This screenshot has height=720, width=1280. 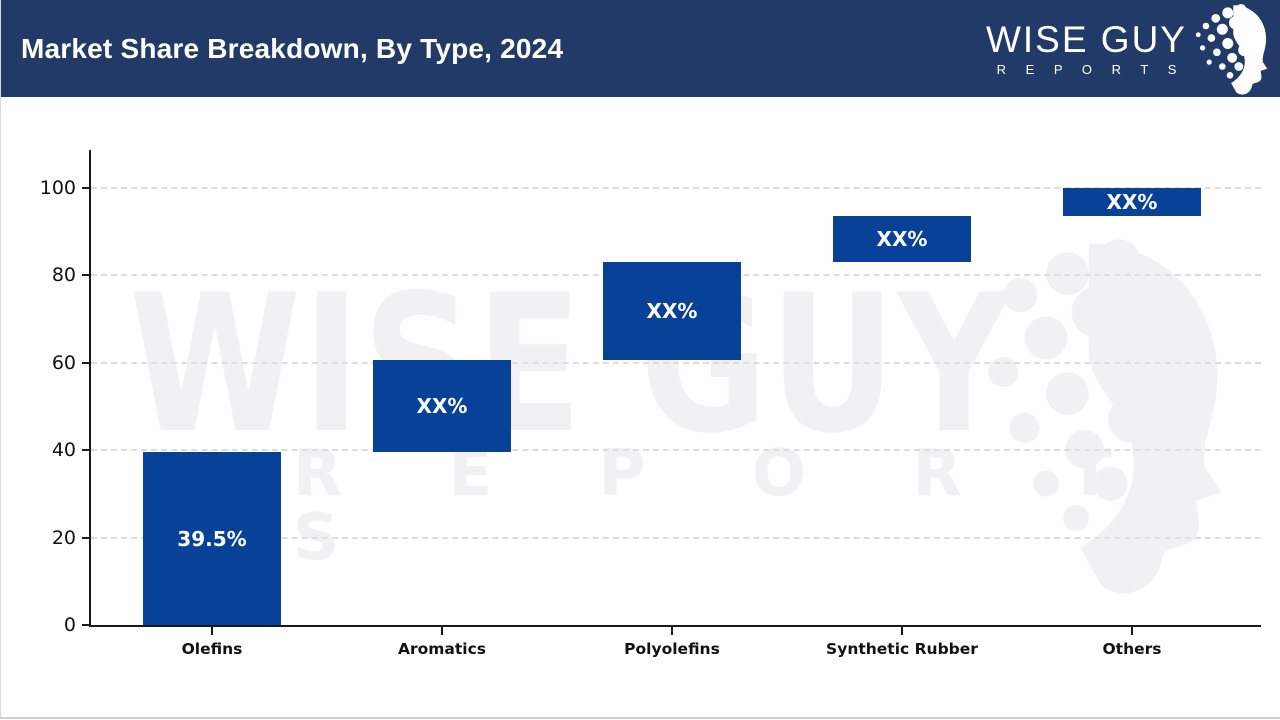 What do you see at coordinates (90, 388) in the screenshot?
I see `y-axis-line` at bounding box center [90, 388].